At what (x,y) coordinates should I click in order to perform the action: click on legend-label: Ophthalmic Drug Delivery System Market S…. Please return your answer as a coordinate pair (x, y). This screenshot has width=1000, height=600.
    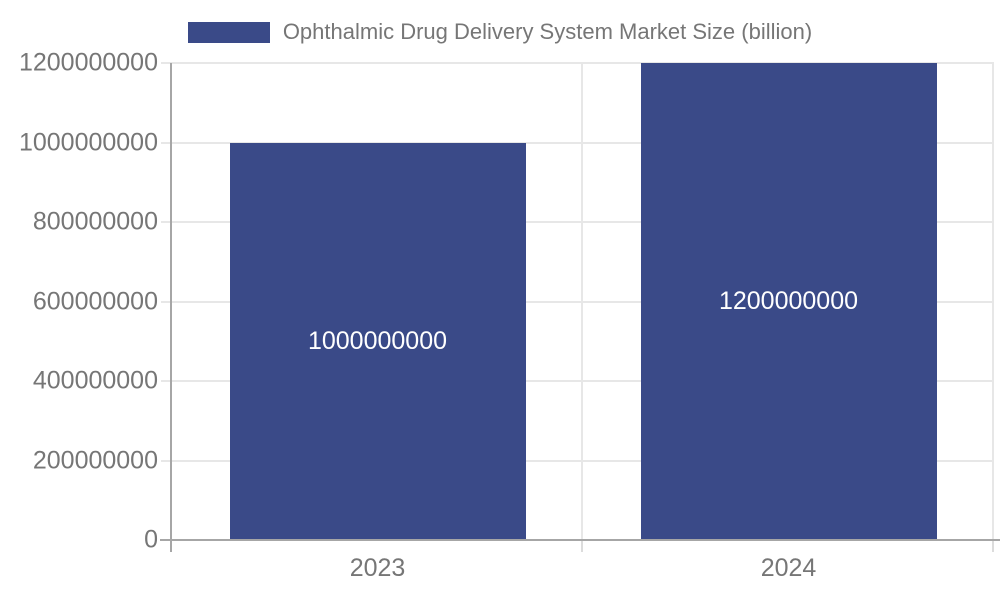
    Looking at the image, I should click on (547, 31).